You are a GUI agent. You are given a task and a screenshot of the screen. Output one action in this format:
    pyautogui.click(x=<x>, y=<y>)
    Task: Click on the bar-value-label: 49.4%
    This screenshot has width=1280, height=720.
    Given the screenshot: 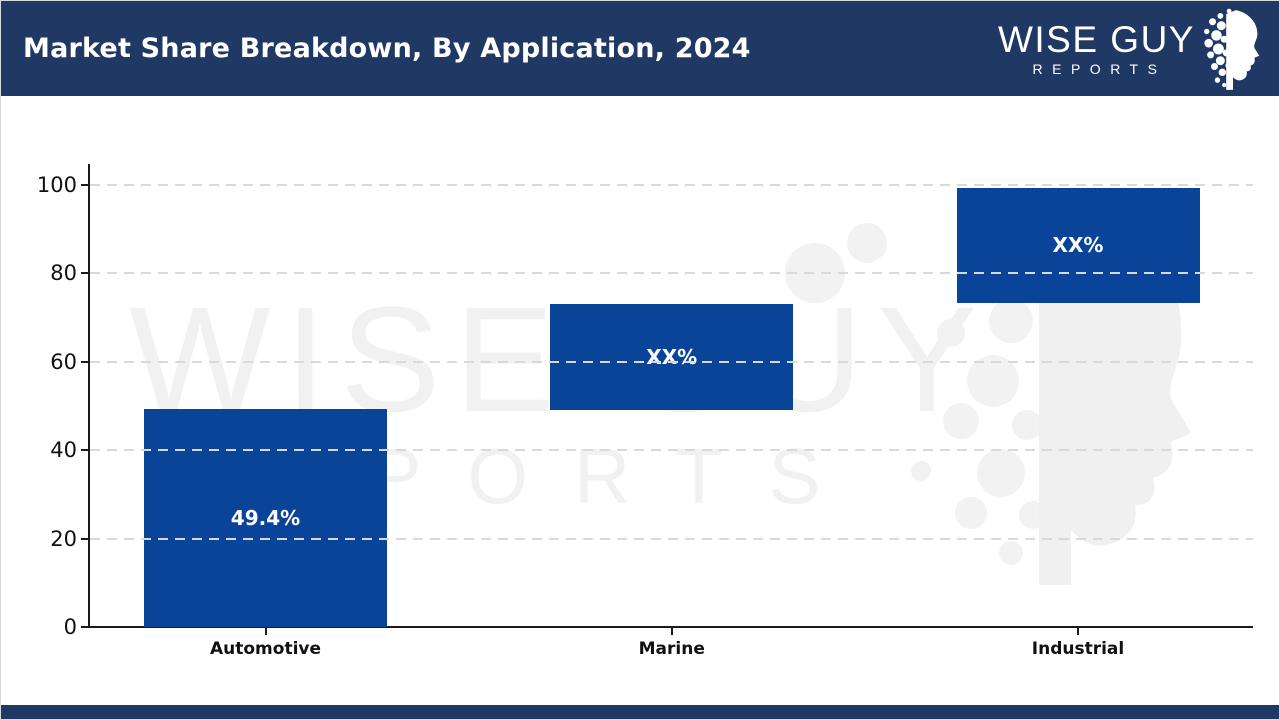 What is the action you would take?
    pyautogui.click(x=265, y=517)
    